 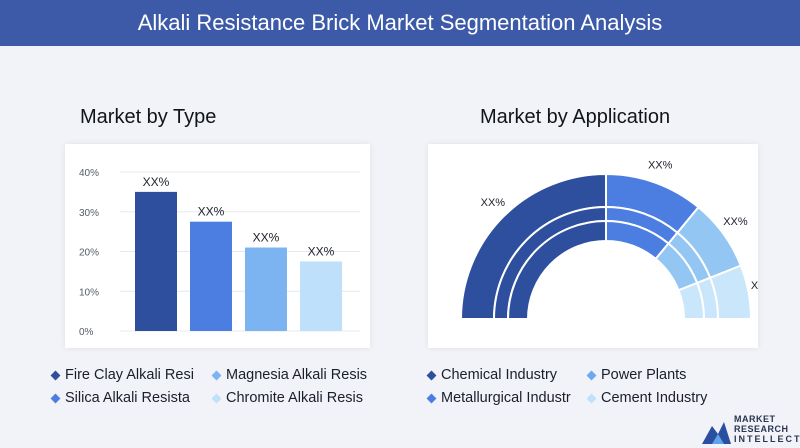 What do you see at coordinates (129, 375) in the screenshot?
I see `legend-label: Fire Clay Alkali Resi` at bounding box center [129, 375].